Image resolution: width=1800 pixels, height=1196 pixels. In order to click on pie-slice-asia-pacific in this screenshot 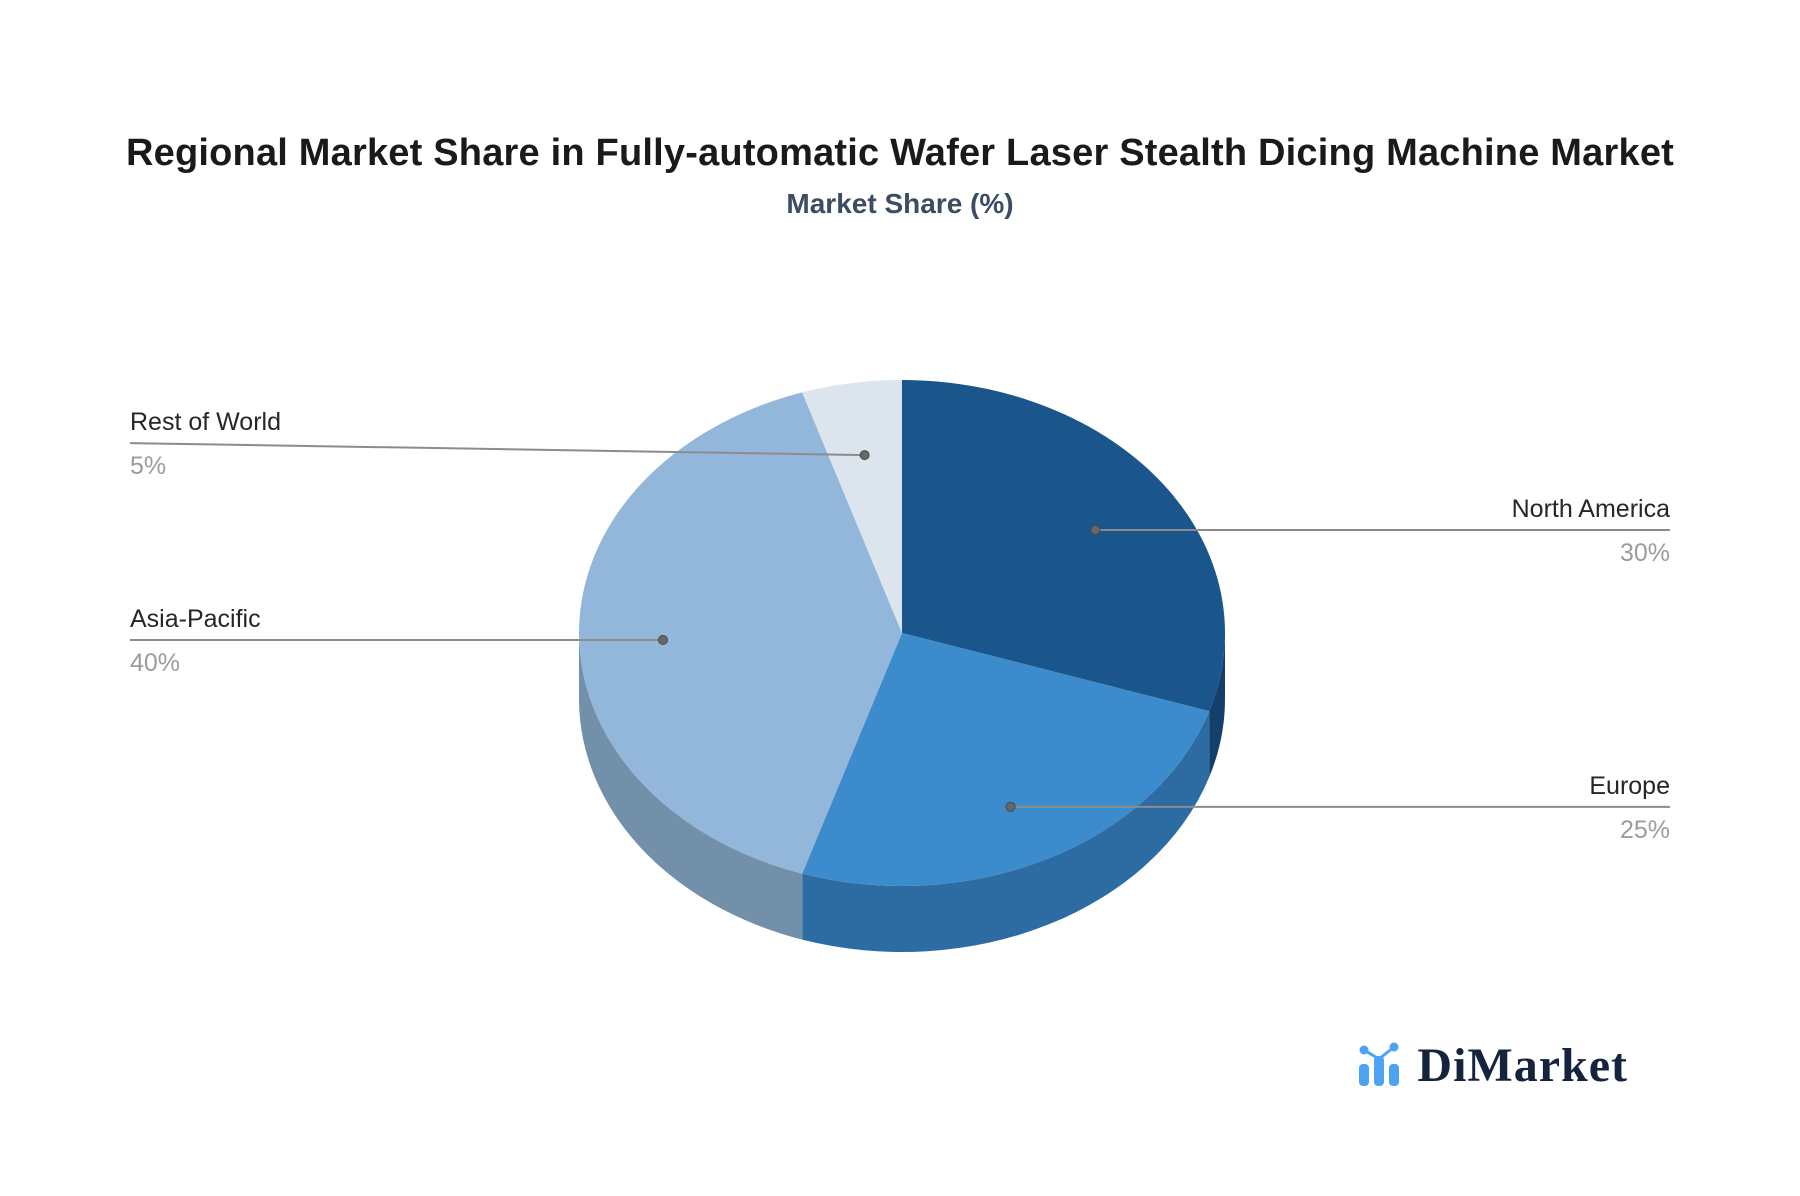, I will do `click(740, 633)`.